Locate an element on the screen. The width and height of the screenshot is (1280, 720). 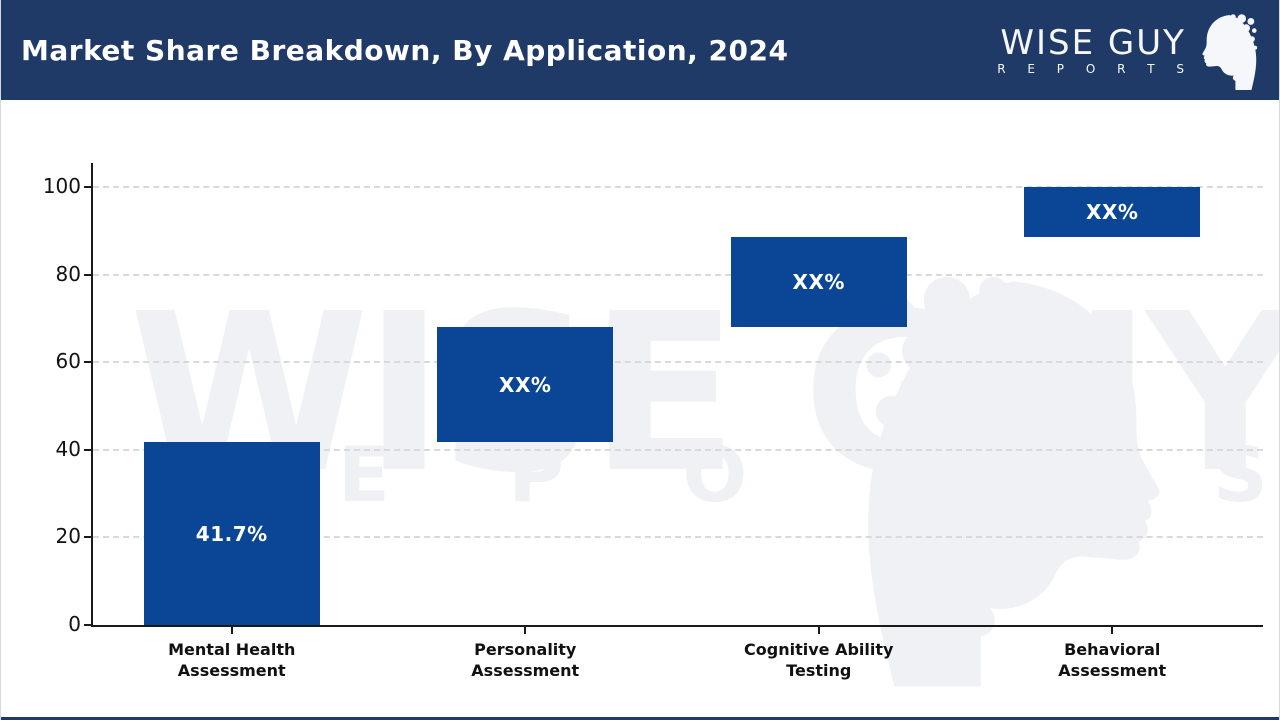
bar-value-label-2: XX% is located at coordinates (525, 384).